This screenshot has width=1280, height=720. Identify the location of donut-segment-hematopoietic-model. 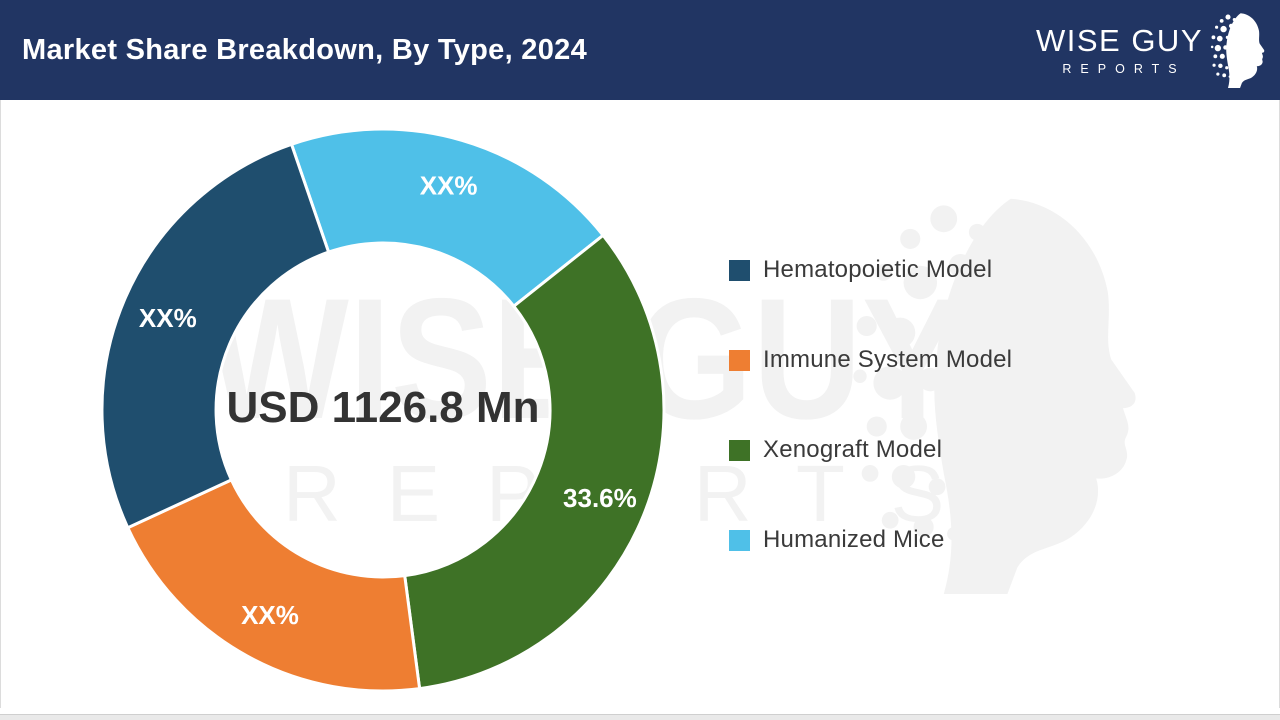
(215, 336).